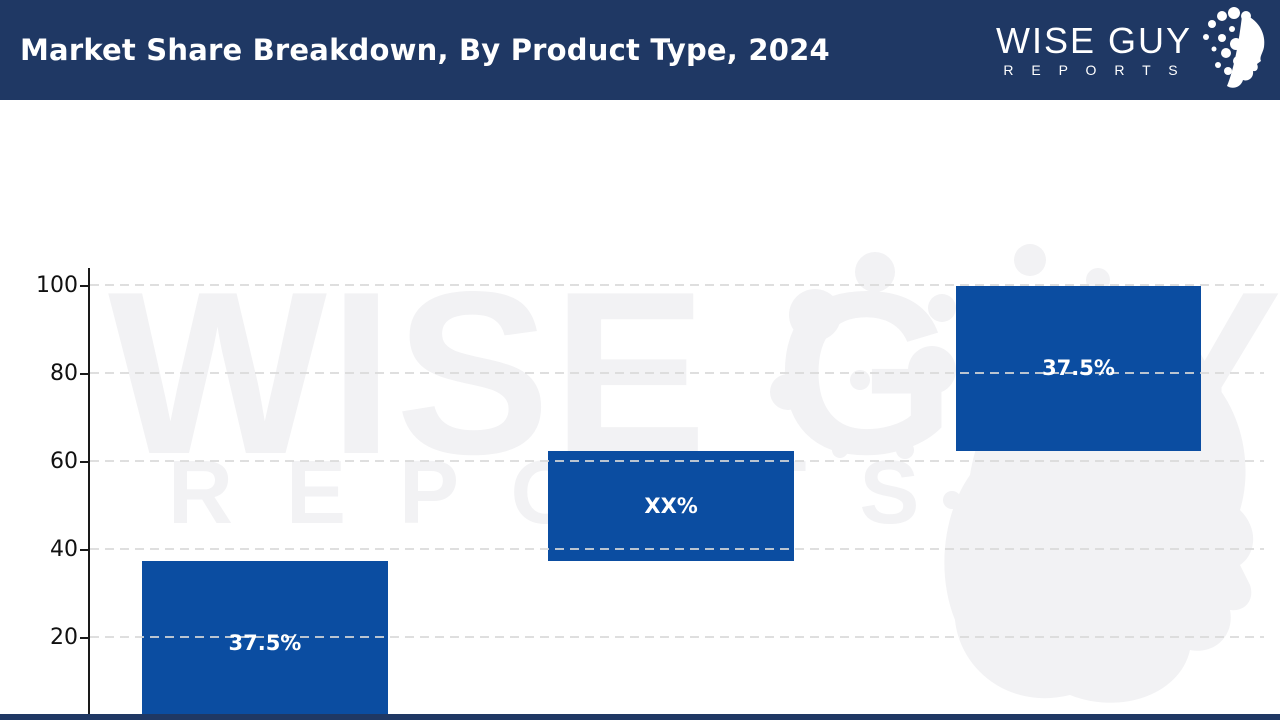 The image size is (1280, 720). I want to click on brand-face-icon, so click(1234, 47).